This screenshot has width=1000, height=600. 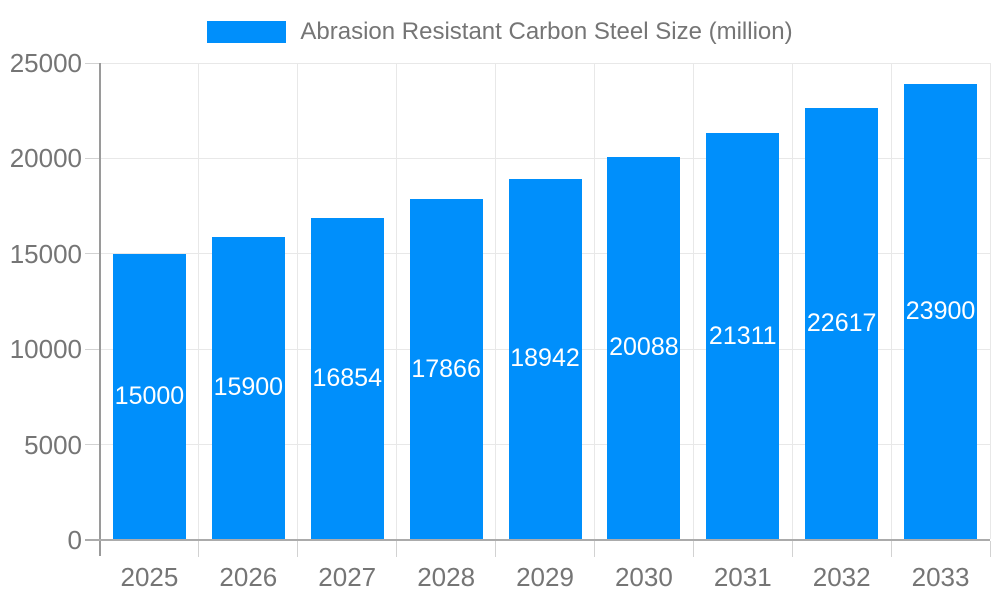 I want to click on bar: 18942, so click(x=545, y=358).